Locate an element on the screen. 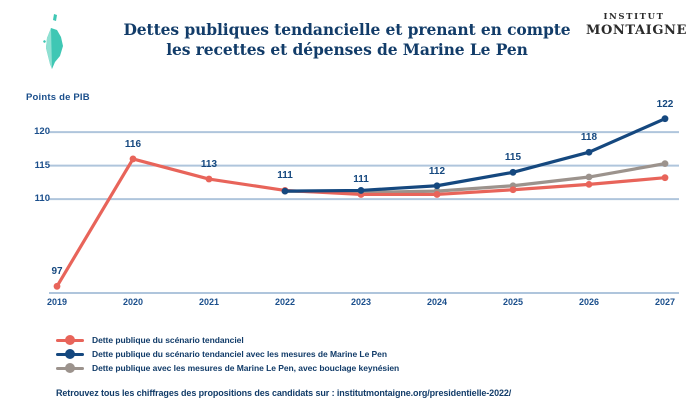 The image size is (696, 417). x-tick-label: 2021 is located at coordinates (209, 302).